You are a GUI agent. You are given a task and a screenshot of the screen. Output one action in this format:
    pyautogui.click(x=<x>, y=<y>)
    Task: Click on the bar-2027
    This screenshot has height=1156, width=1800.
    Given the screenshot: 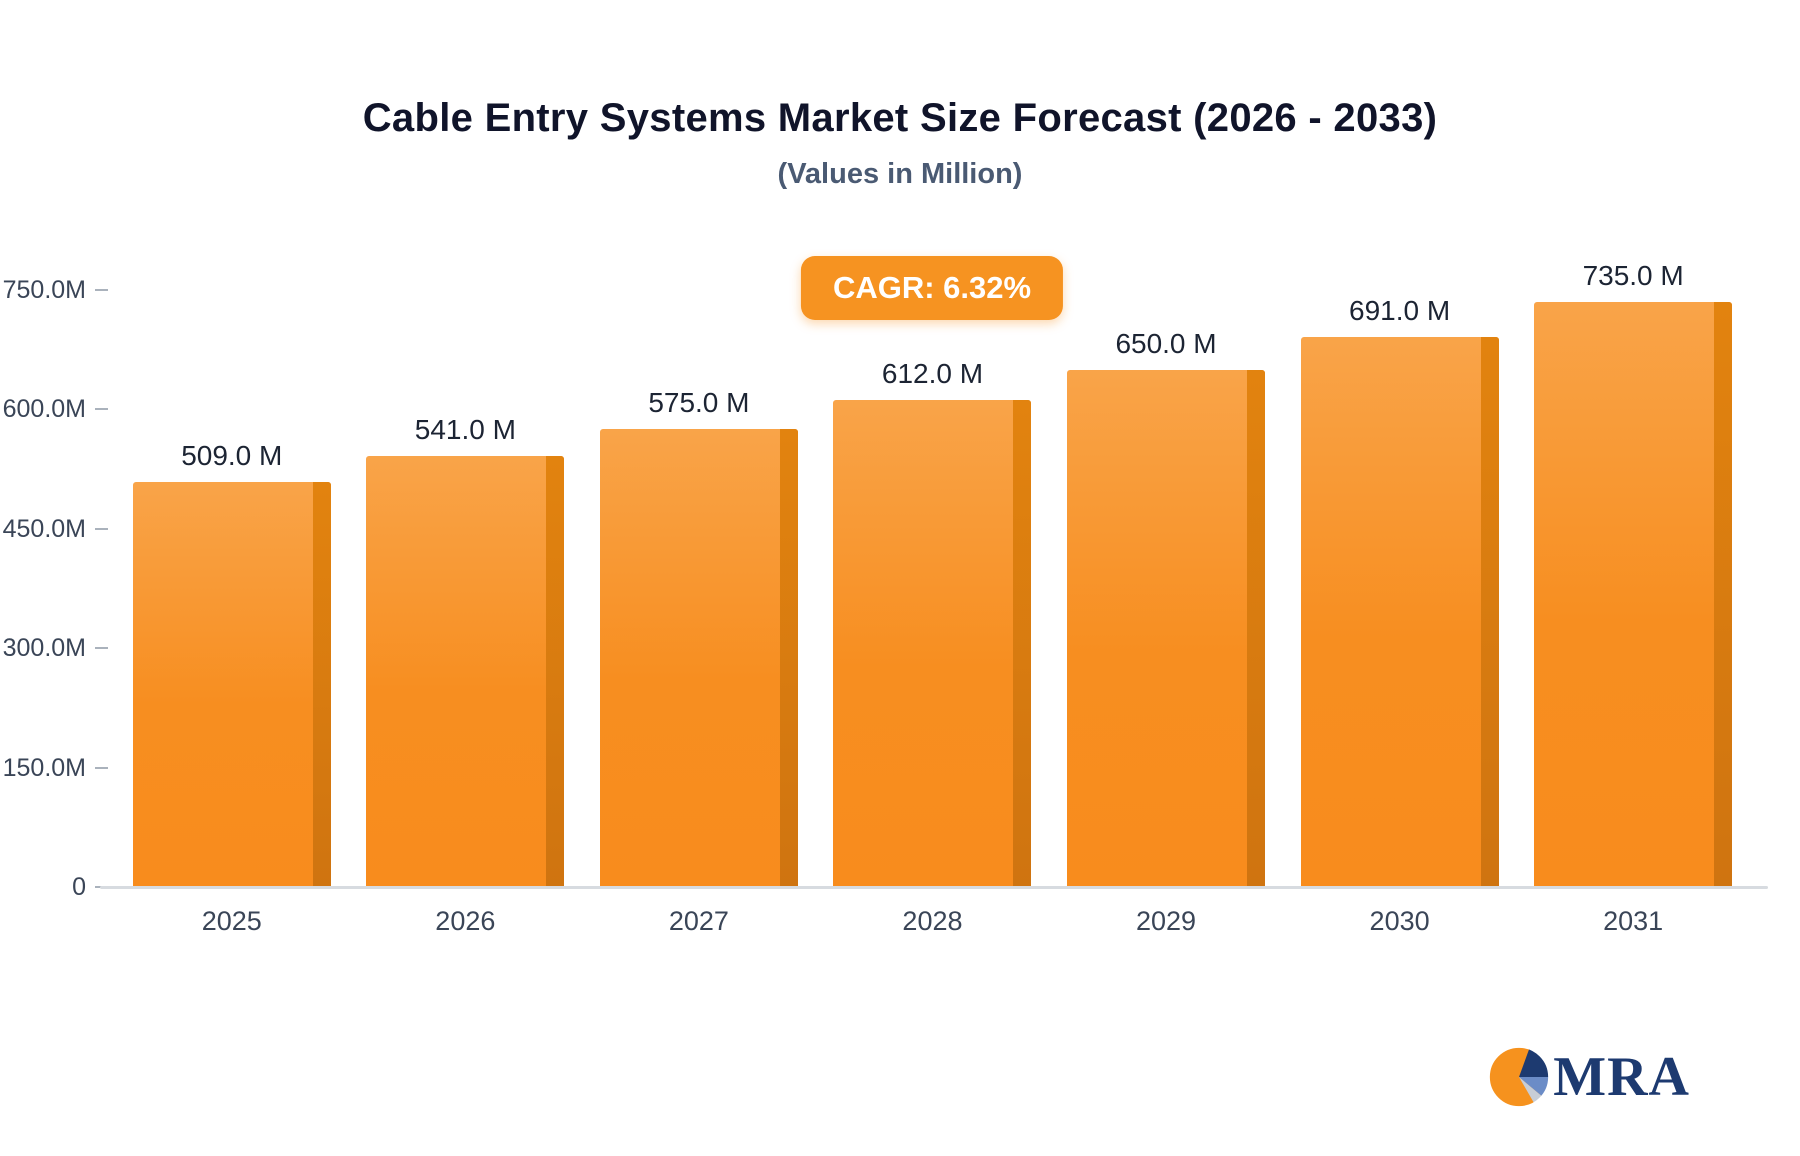 What is the action you would take?
    pyautogui.click(x=698, y=658)
    